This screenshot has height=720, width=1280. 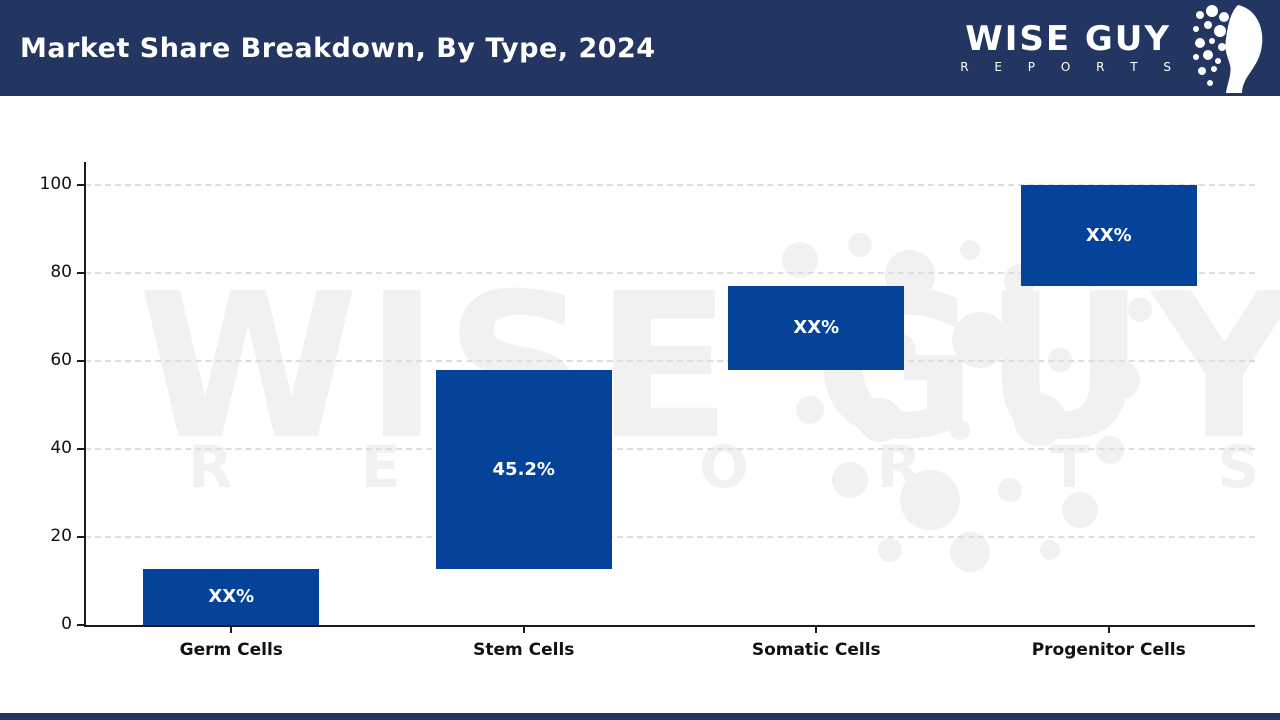 I want to click on x-tick-mark-somatic-cells, so click(x=816, y=629).